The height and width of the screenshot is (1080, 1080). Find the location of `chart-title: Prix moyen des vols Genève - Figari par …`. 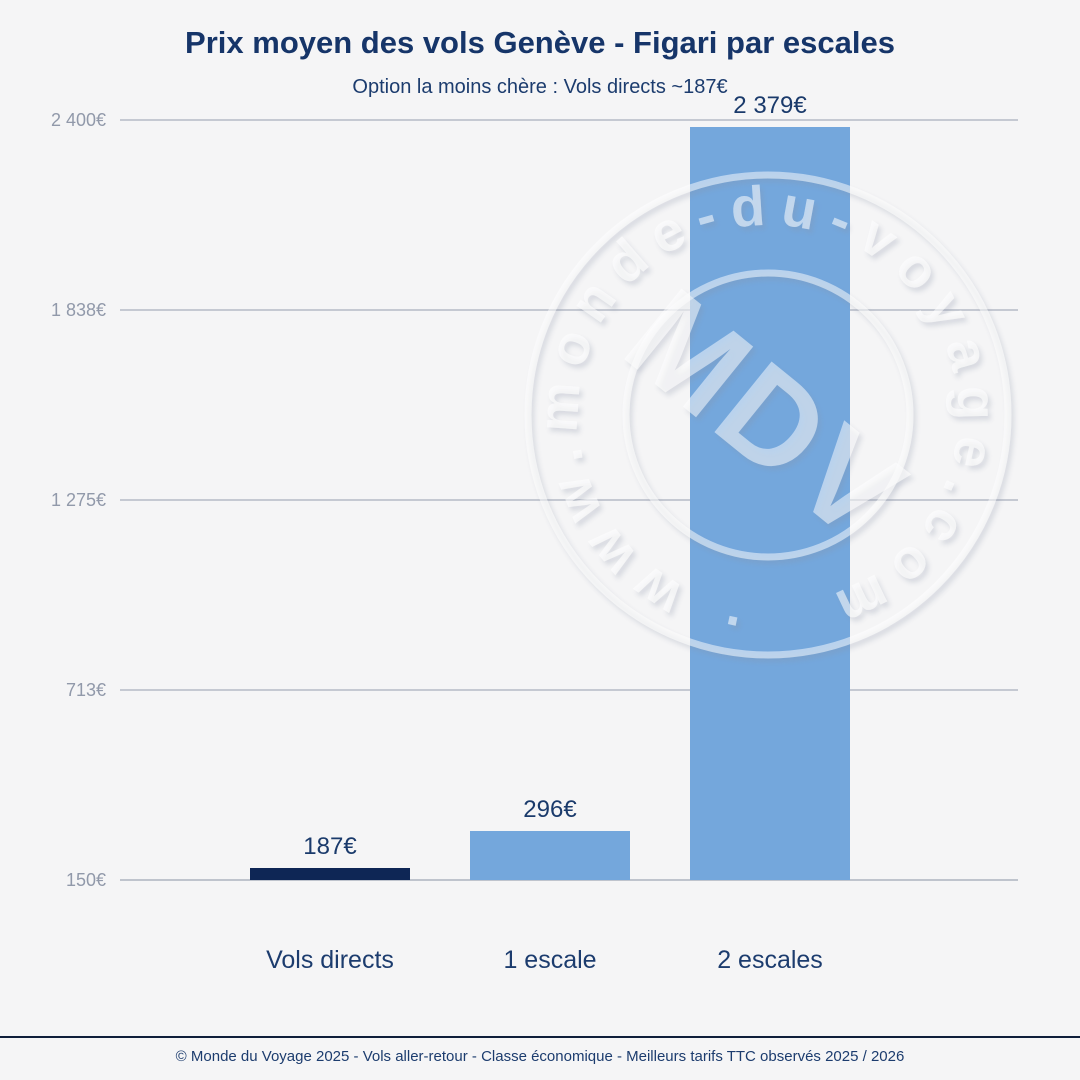

chart-title: Prix moyen des vols Genève - Figari par … is located at coordinates (540, 42).